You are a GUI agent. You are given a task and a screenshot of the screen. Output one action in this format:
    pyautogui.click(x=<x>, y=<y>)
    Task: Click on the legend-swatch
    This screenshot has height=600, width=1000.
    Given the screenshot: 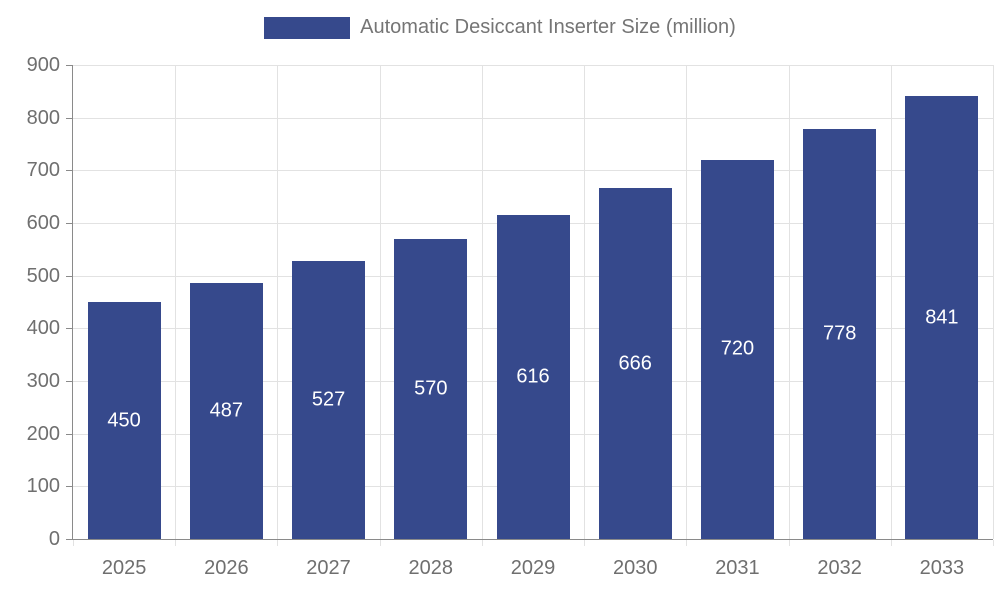 What is the action you would take?
    pyautogui.click(x=307, y=27)
    